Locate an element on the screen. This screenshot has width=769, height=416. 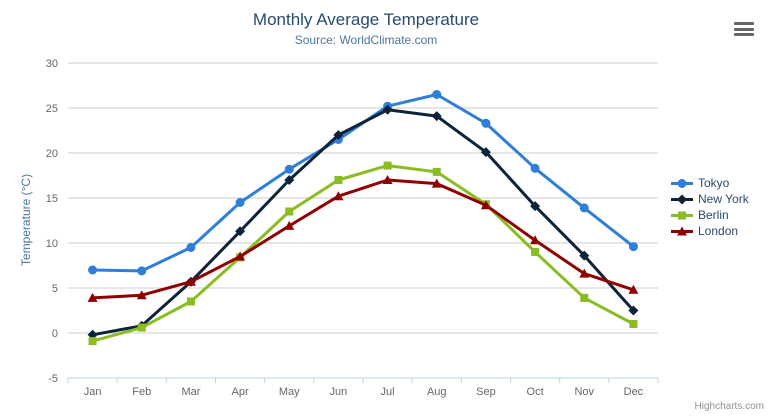
x-axis: Jan Feb Mar Apr May Jun Jul Aug Sep Oct Nov Dec is located at coordinates (363, 387).